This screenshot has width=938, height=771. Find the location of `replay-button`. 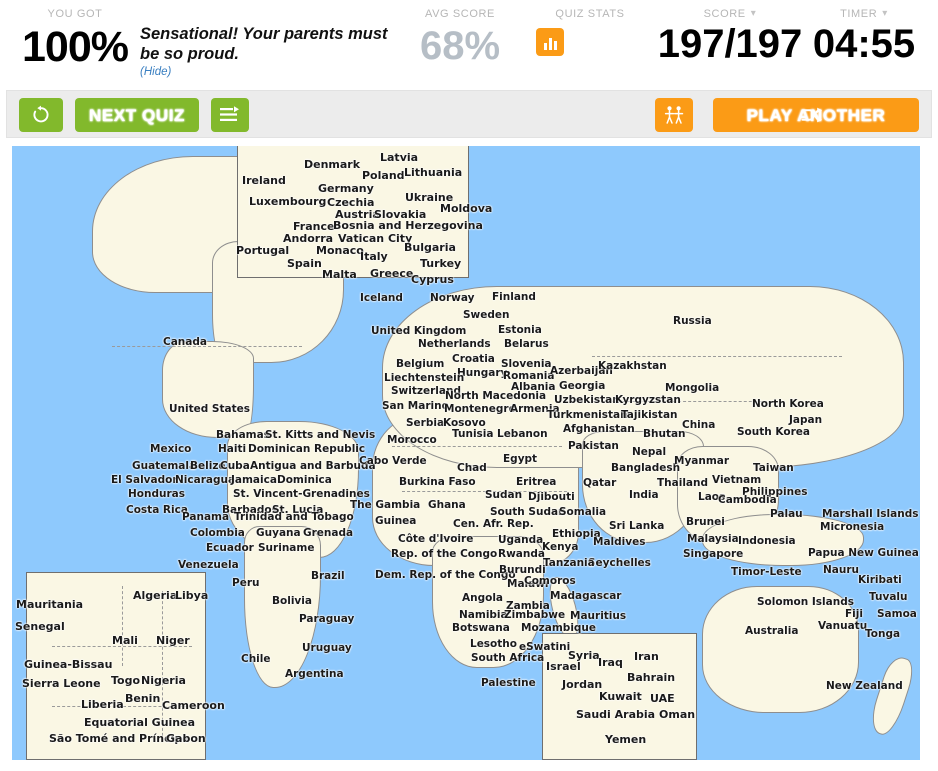

replay-button is located at coordinates (41, 115).